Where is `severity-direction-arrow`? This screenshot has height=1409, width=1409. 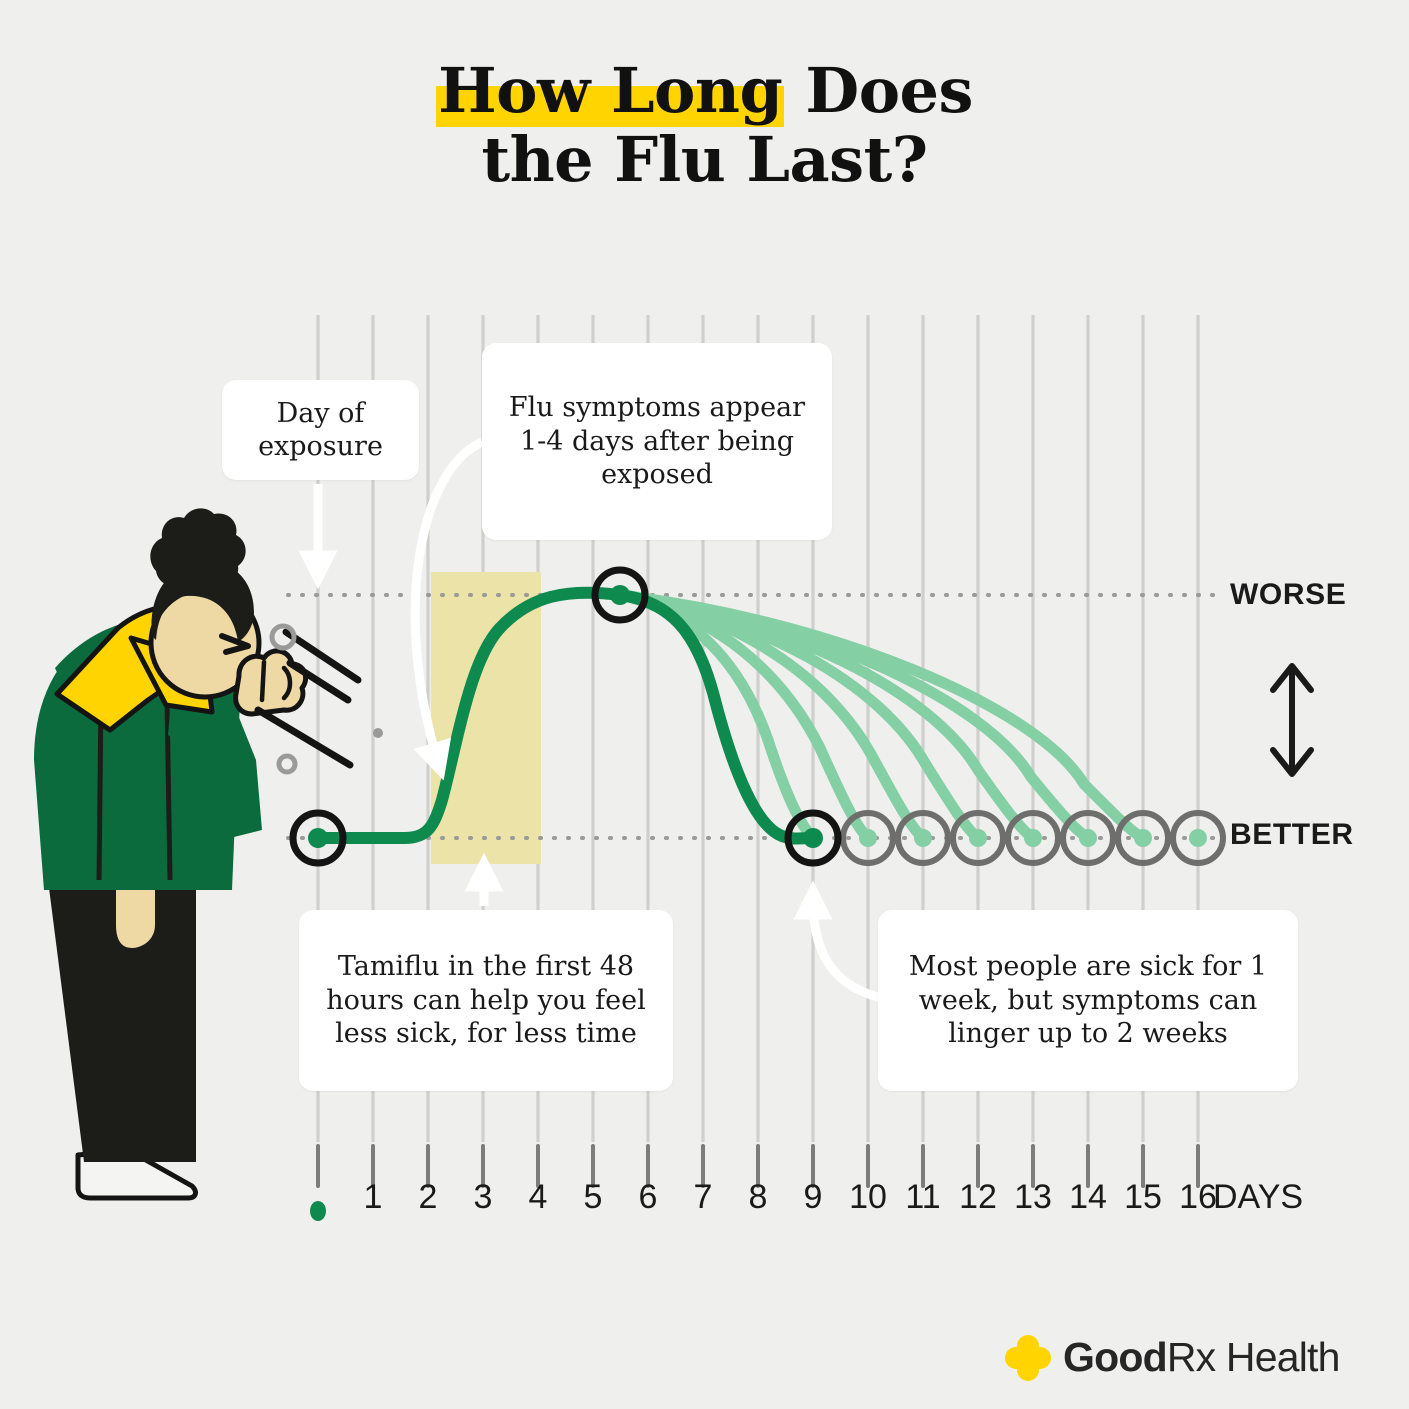
severity-direction-arrow is located at coordinates (1292, 720).